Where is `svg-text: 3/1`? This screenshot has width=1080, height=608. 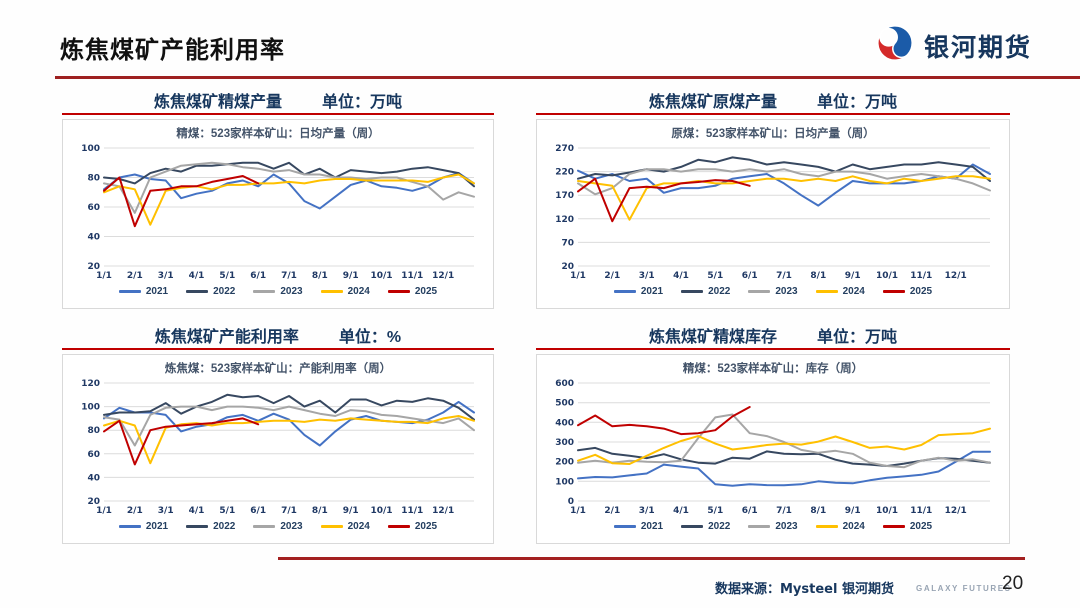 svg-text: 3/1 is located at coordinates (166, 511).